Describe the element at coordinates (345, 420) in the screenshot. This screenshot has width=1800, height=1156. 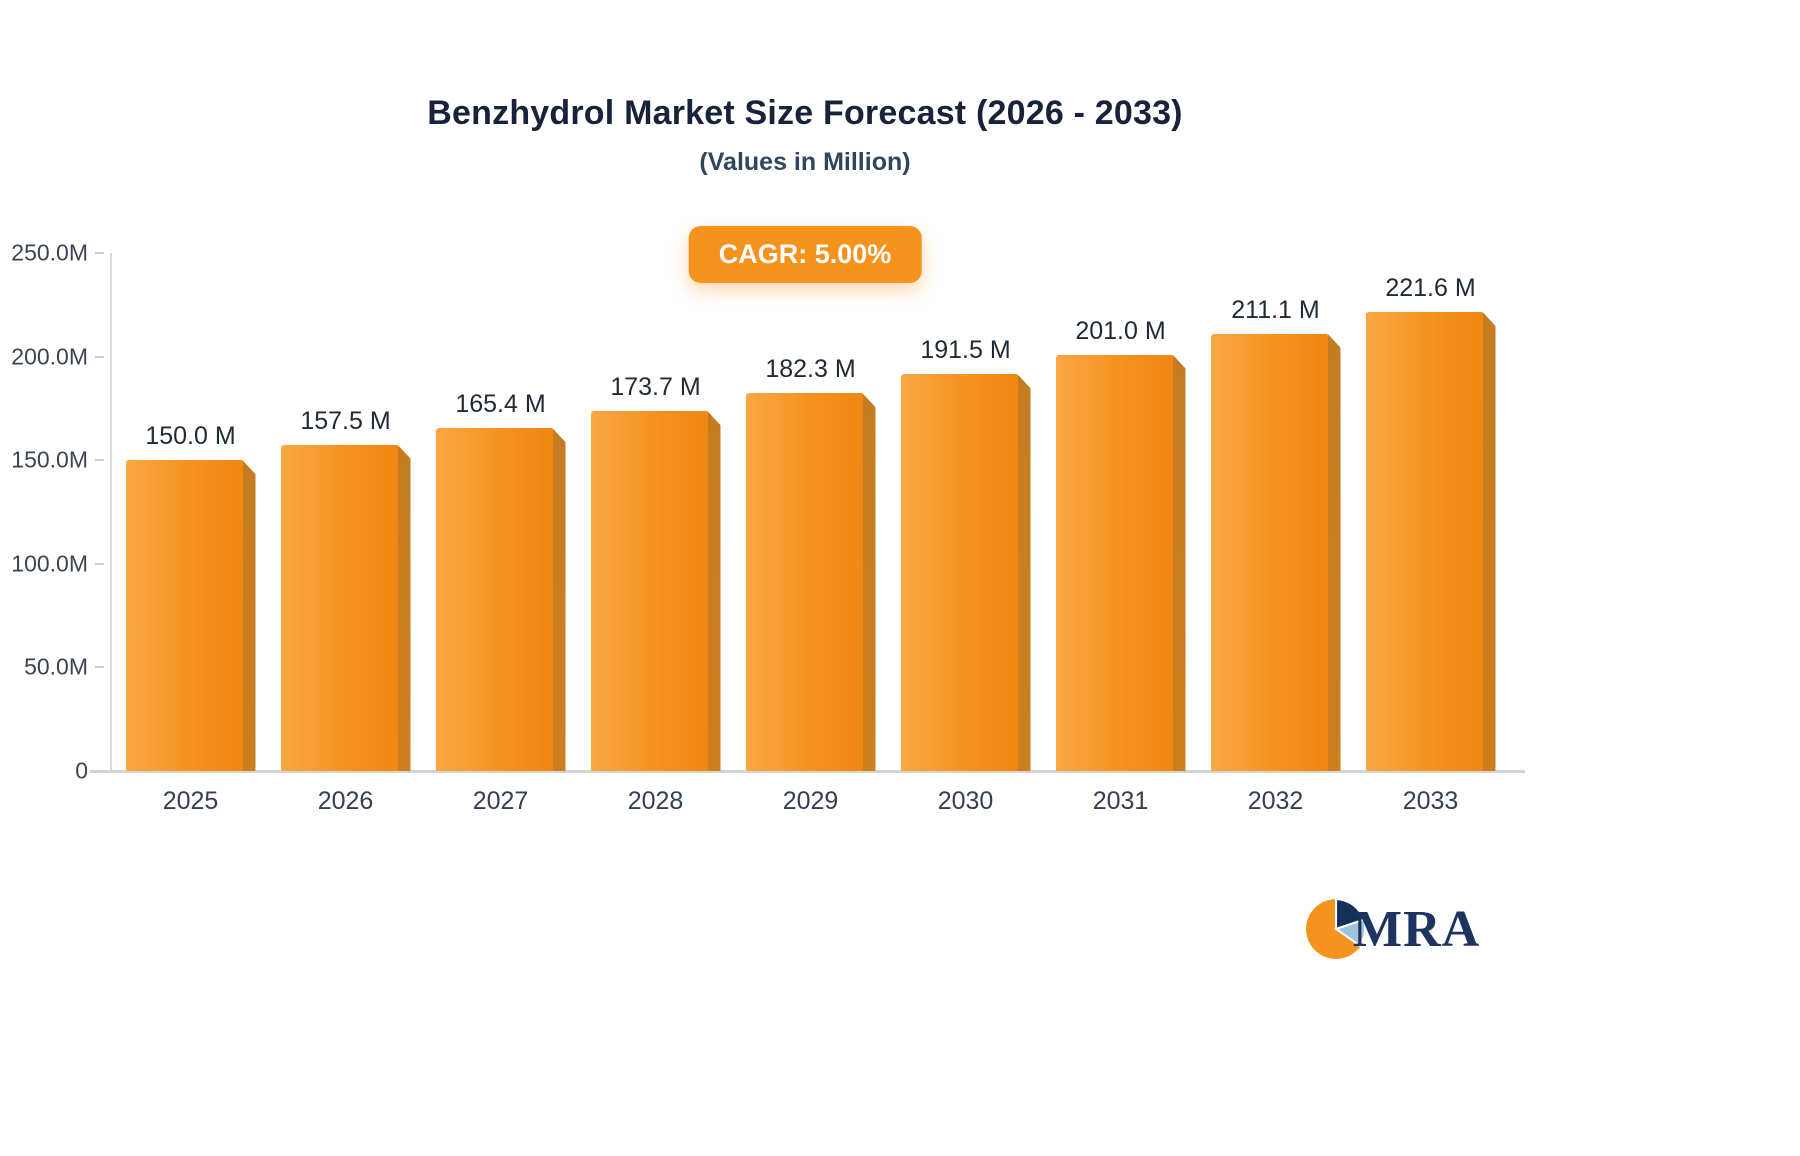
I see `bar-value-label: 157.5 M` at that location.